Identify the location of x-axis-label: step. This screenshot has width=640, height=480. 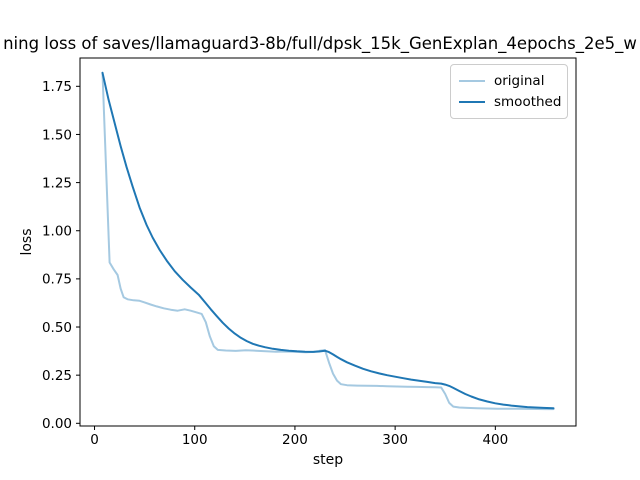
(328, 460).